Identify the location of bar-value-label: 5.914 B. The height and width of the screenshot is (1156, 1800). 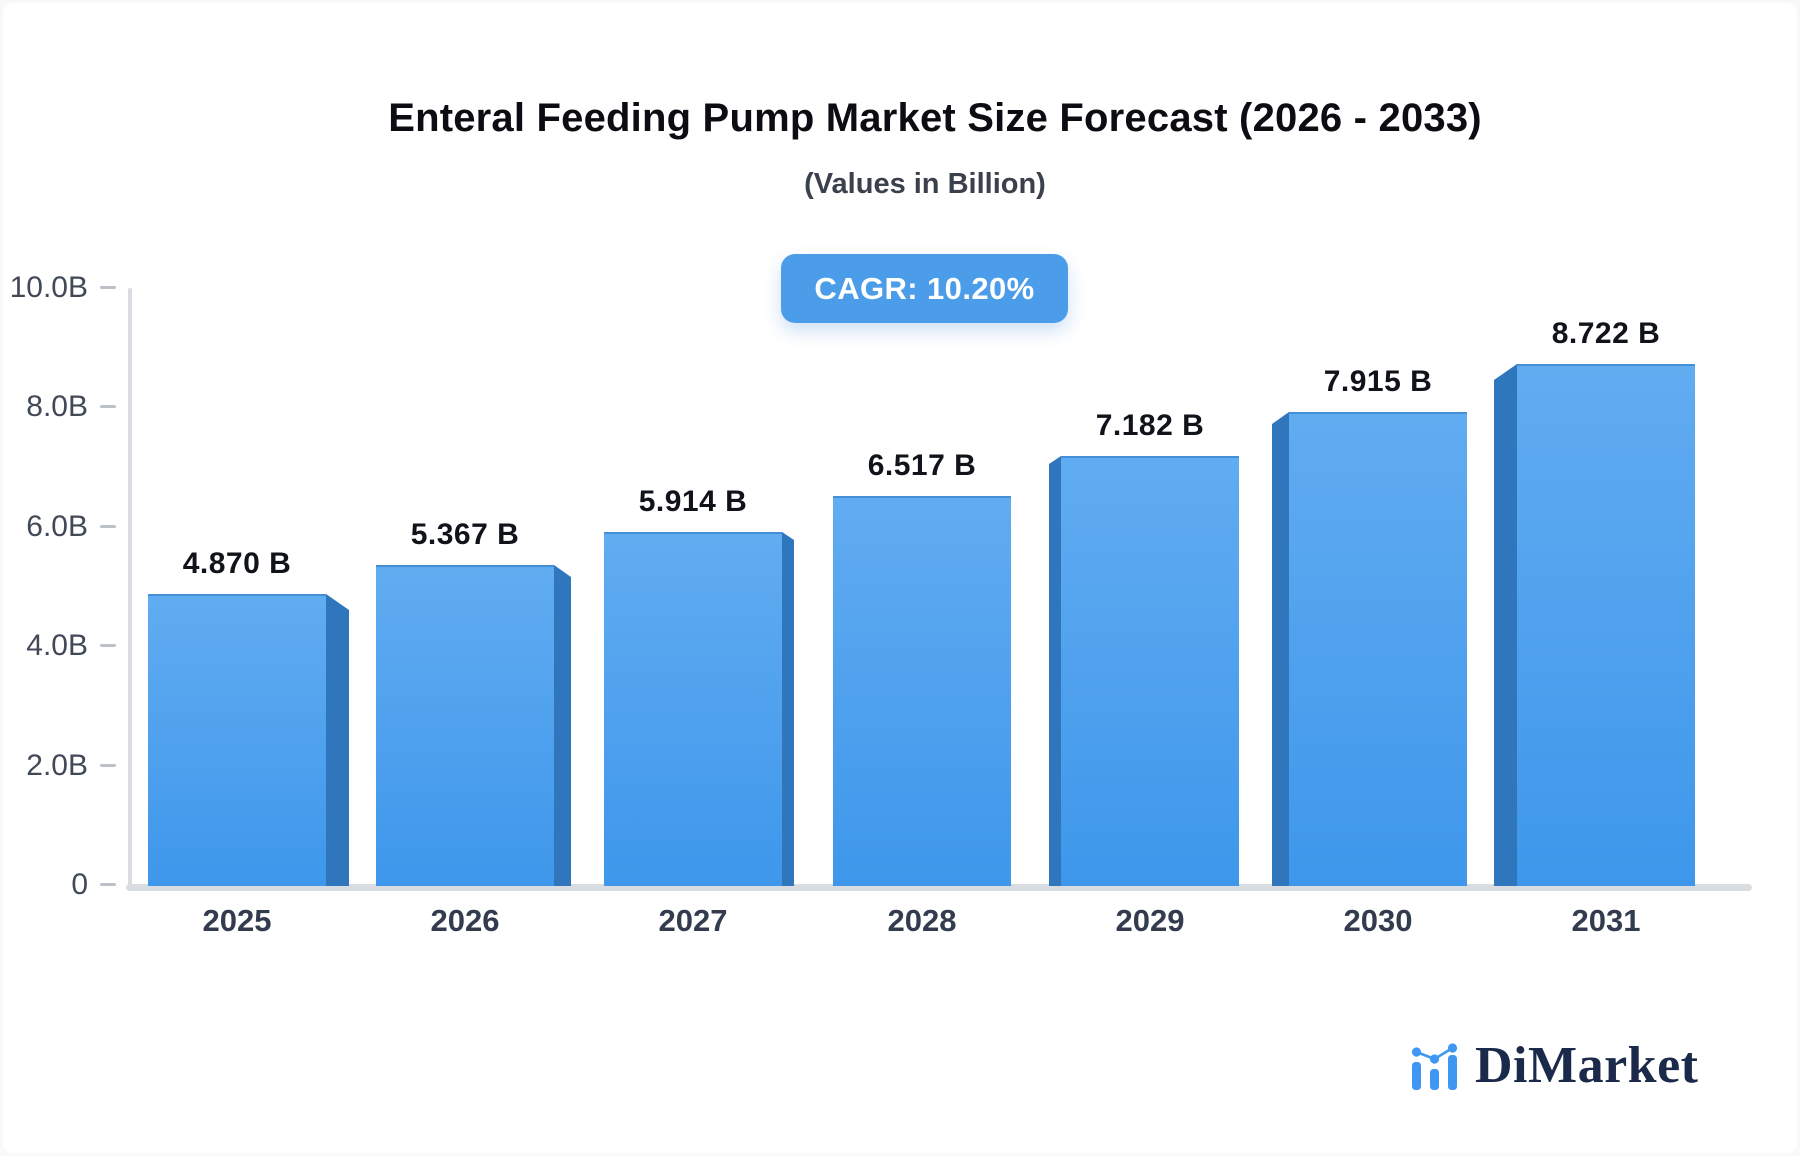
(693, 501).